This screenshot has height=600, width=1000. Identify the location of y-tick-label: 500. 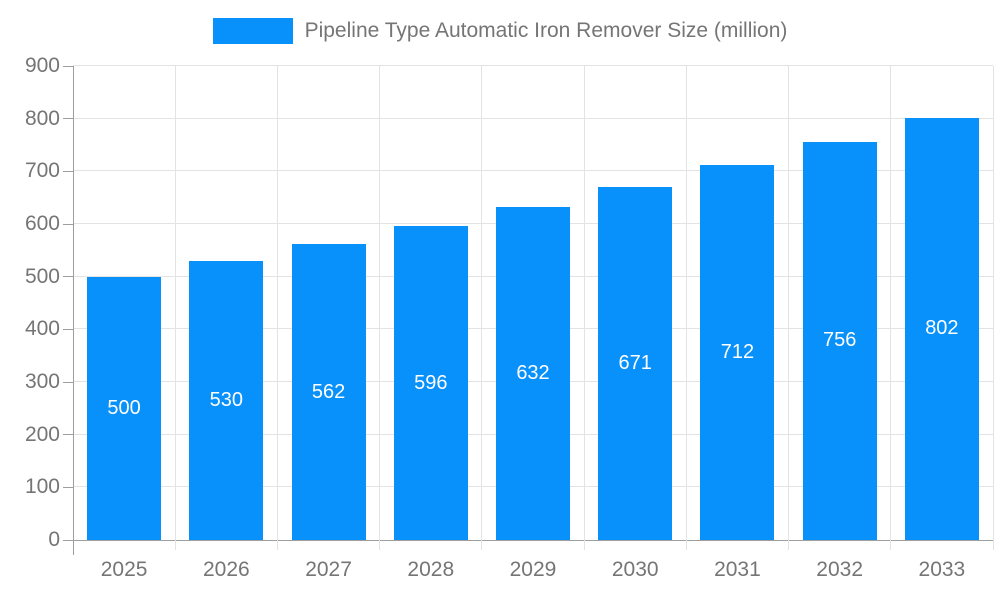
(42, 276).